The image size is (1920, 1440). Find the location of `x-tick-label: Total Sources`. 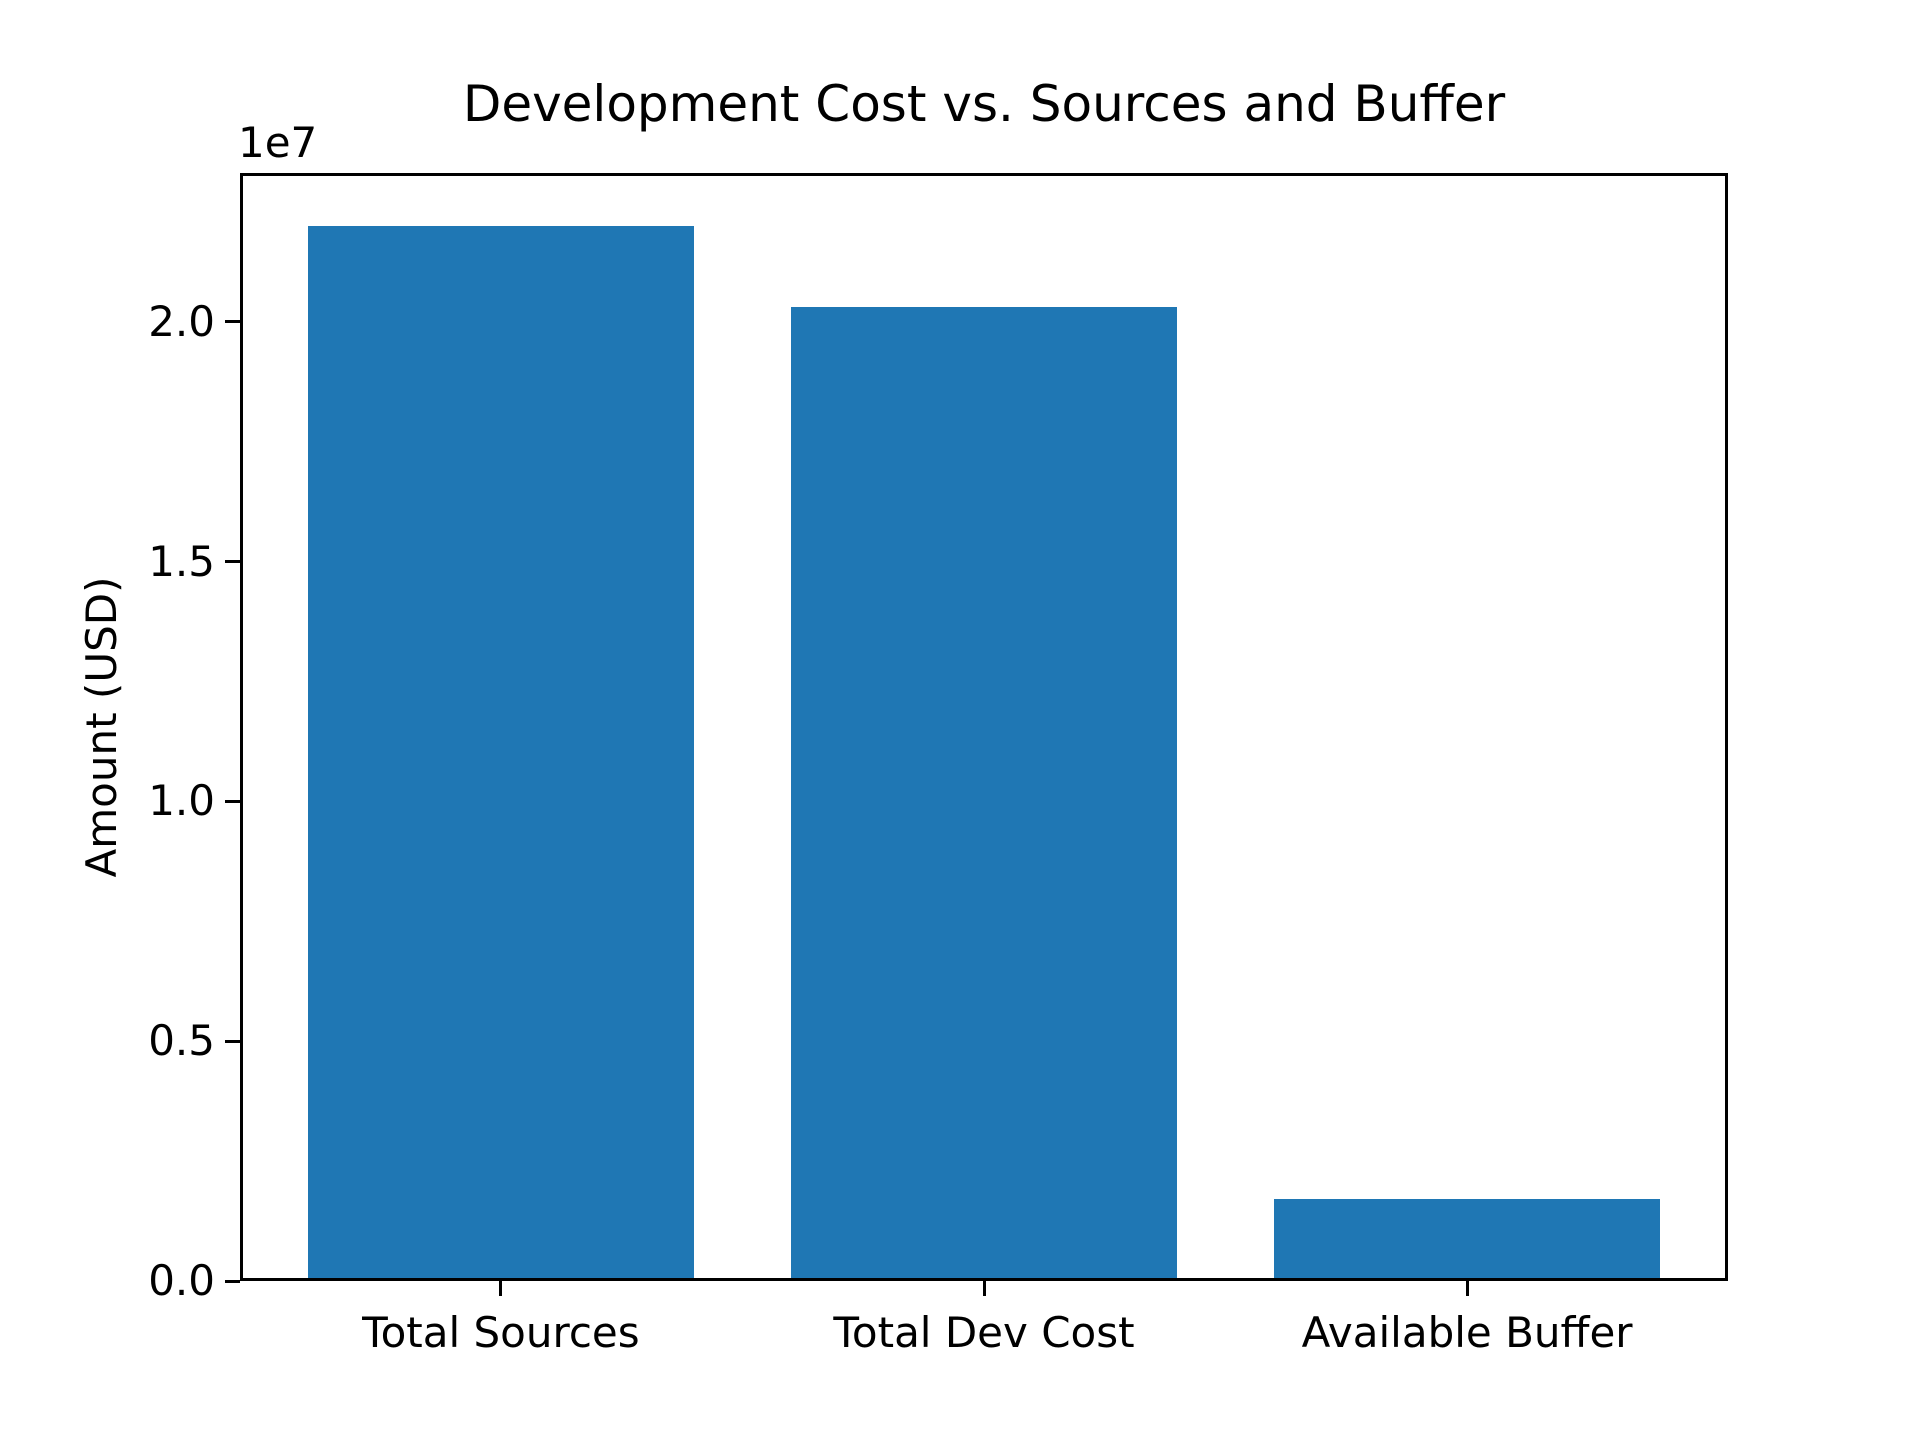

x-tick-label: Total Sources is located at coordinates (501, 1332).